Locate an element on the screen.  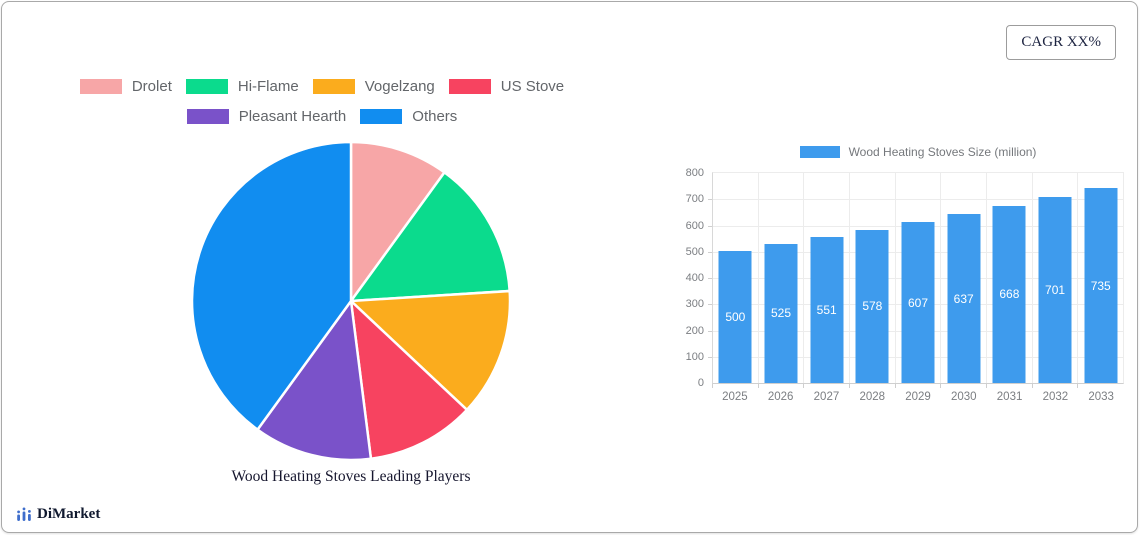
logo: DiMarket is located at coordinates (57, 514).